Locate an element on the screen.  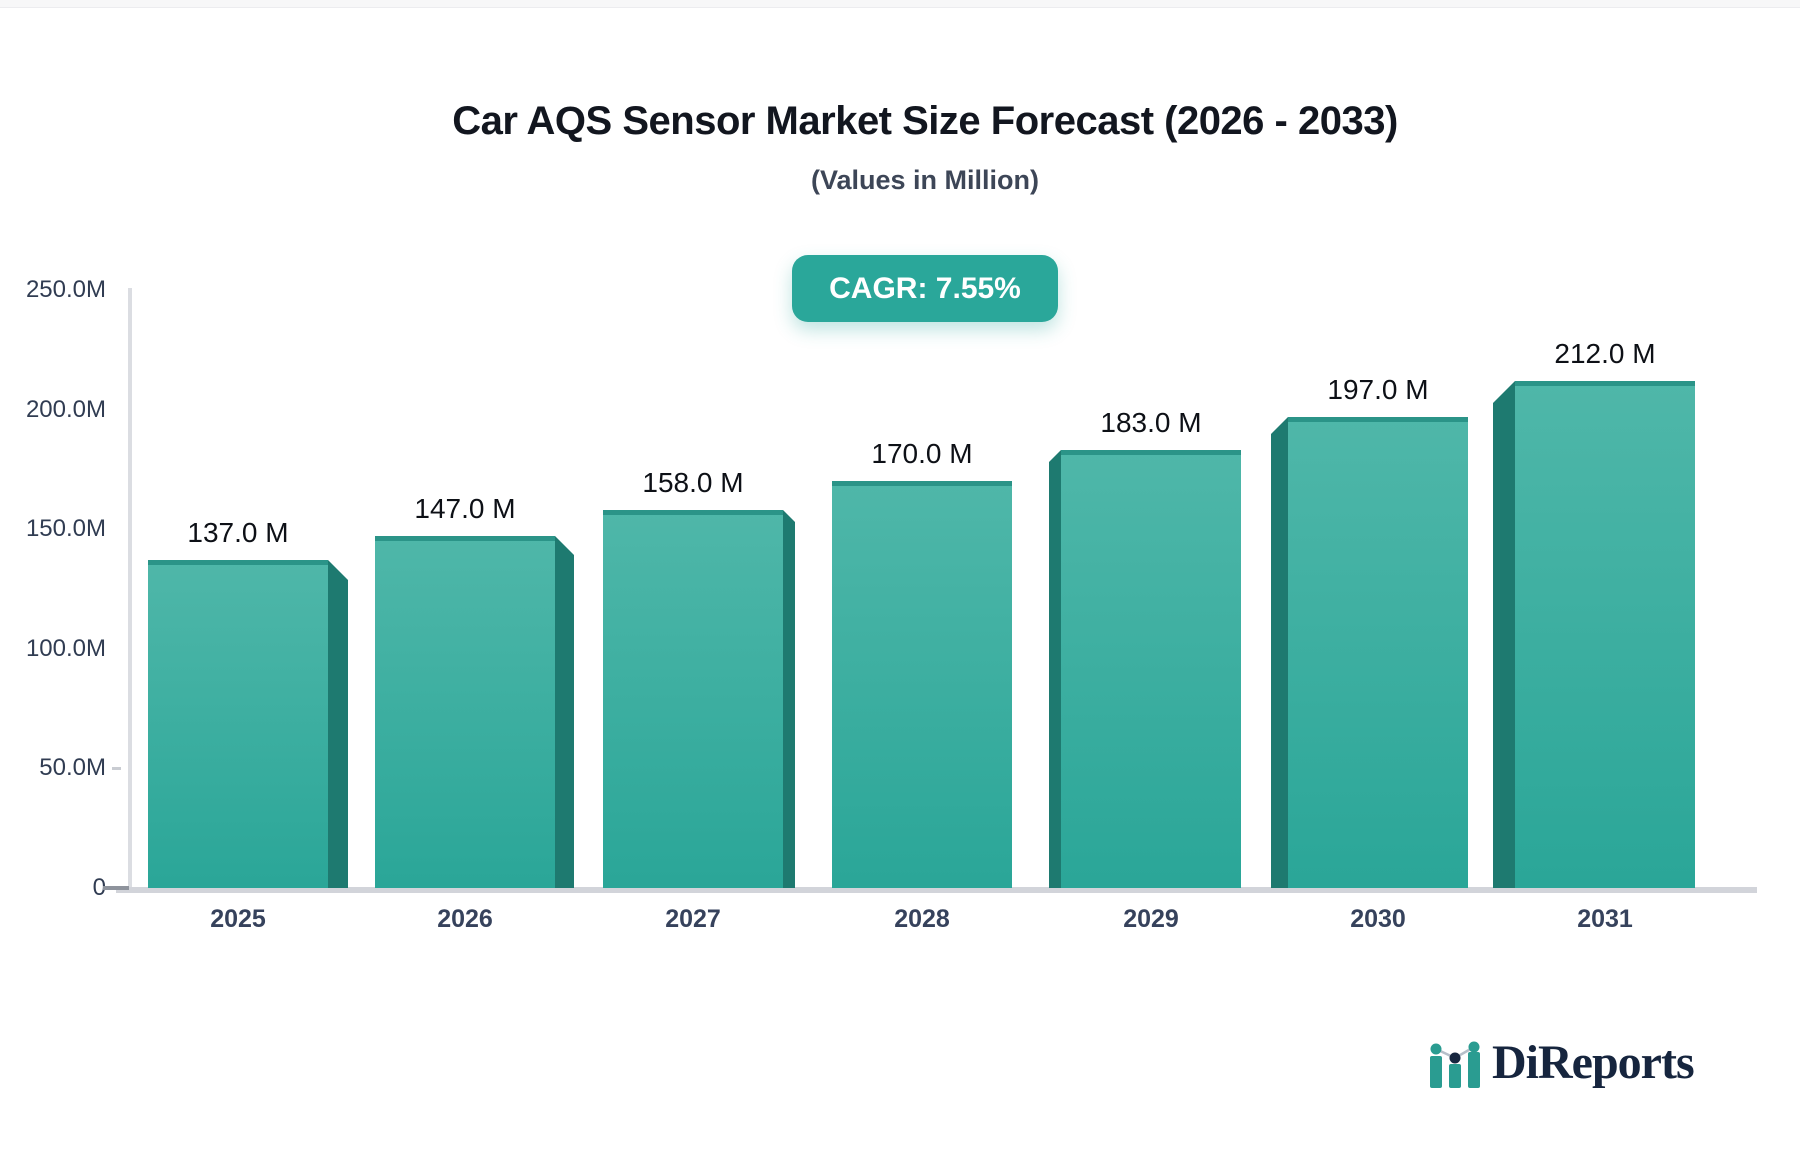
card-top-edge is located at coordinates (900, 4).